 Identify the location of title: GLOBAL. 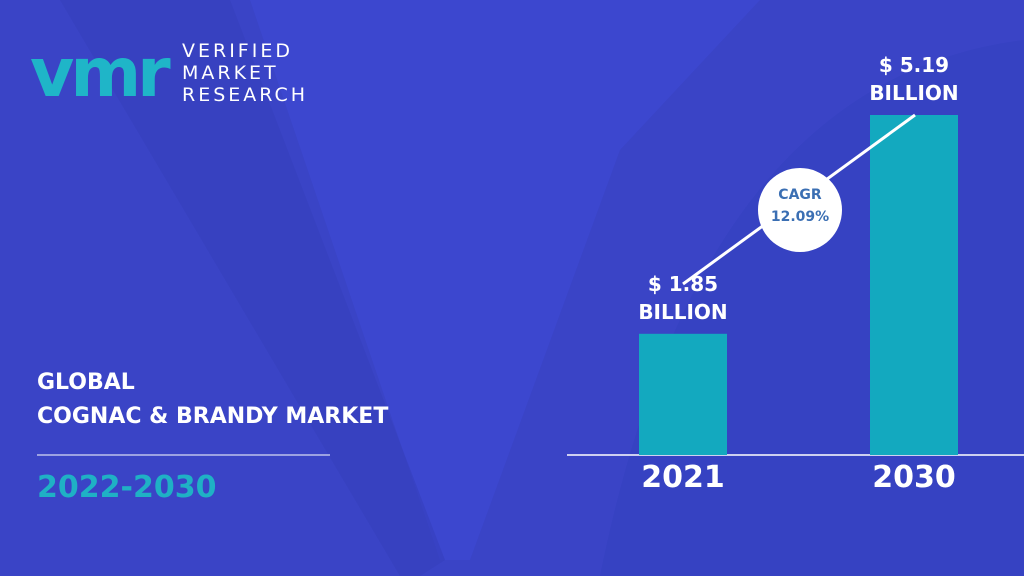
(86, 382).